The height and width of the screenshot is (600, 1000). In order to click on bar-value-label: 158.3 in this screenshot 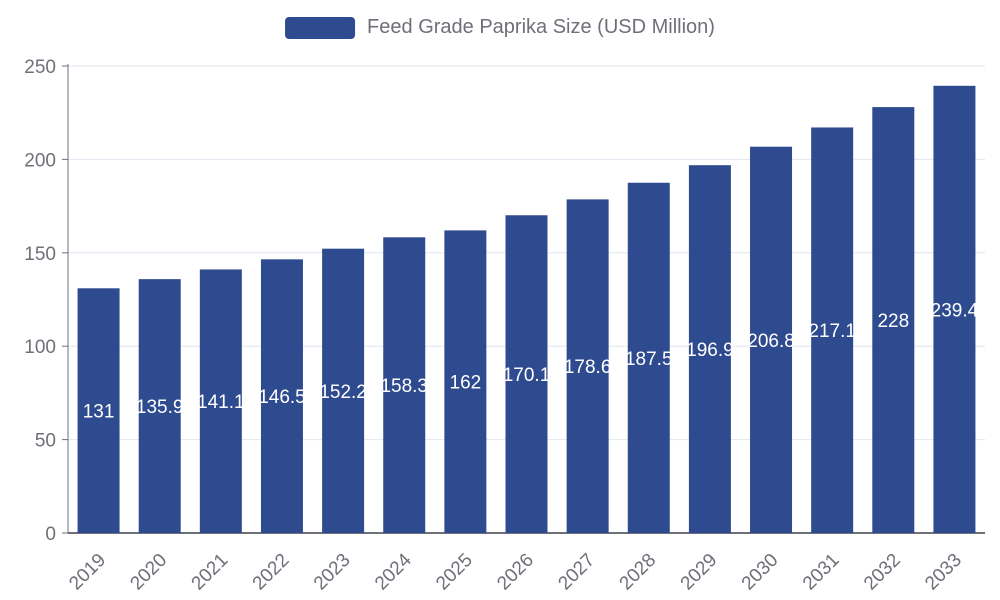, I will do `click(404, 386)`.